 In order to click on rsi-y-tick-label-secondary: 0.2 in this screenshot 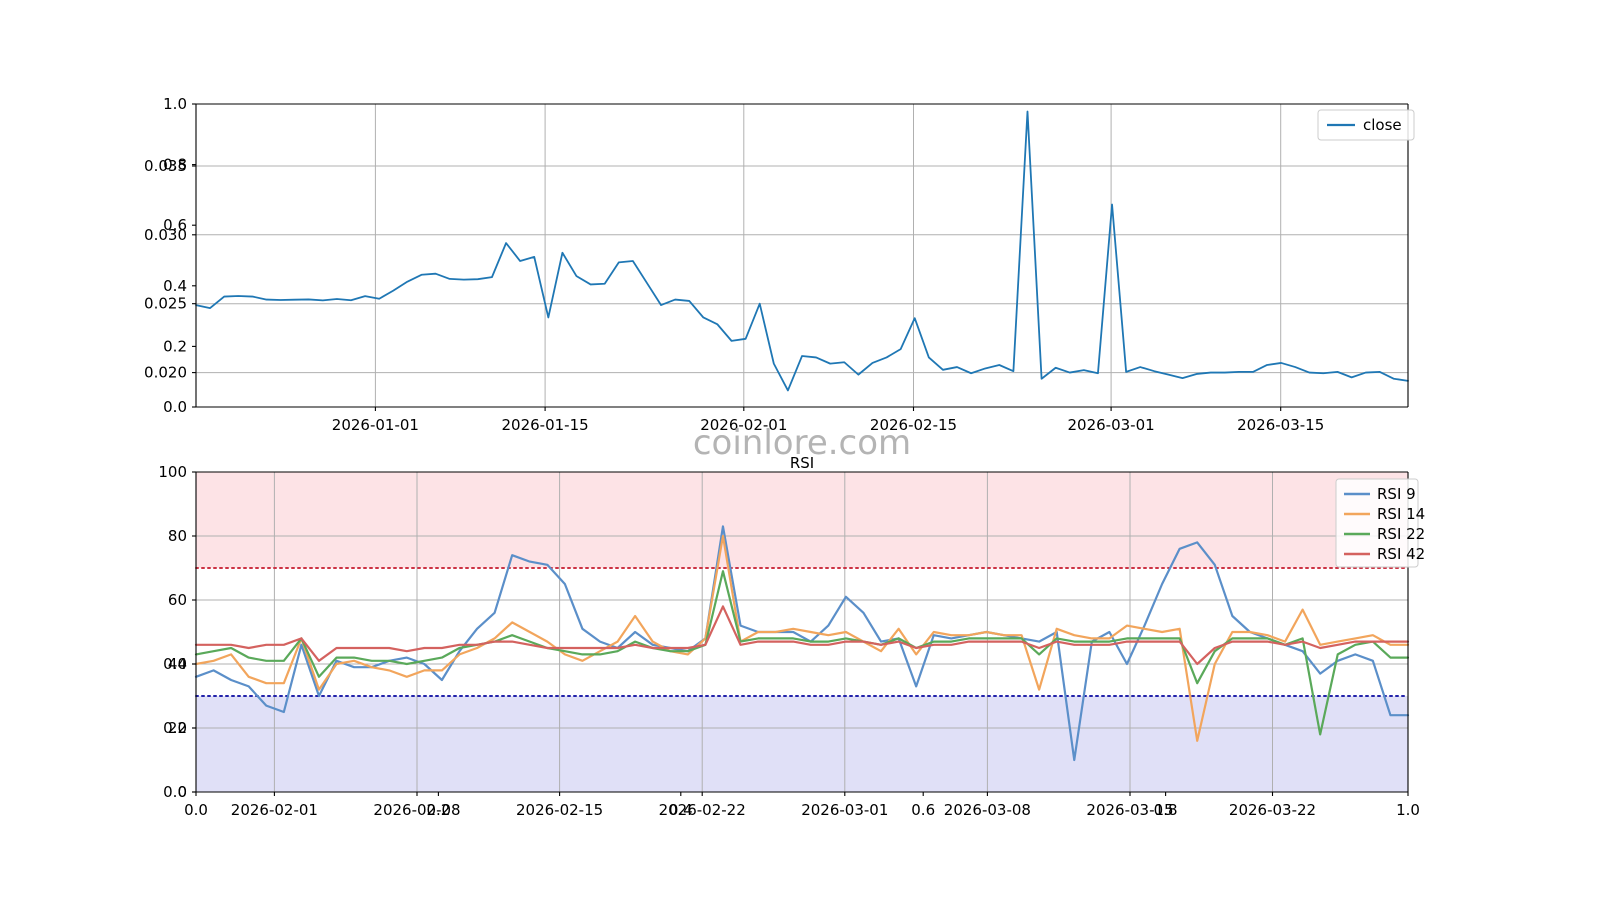, I will do `click(175, 728)`.